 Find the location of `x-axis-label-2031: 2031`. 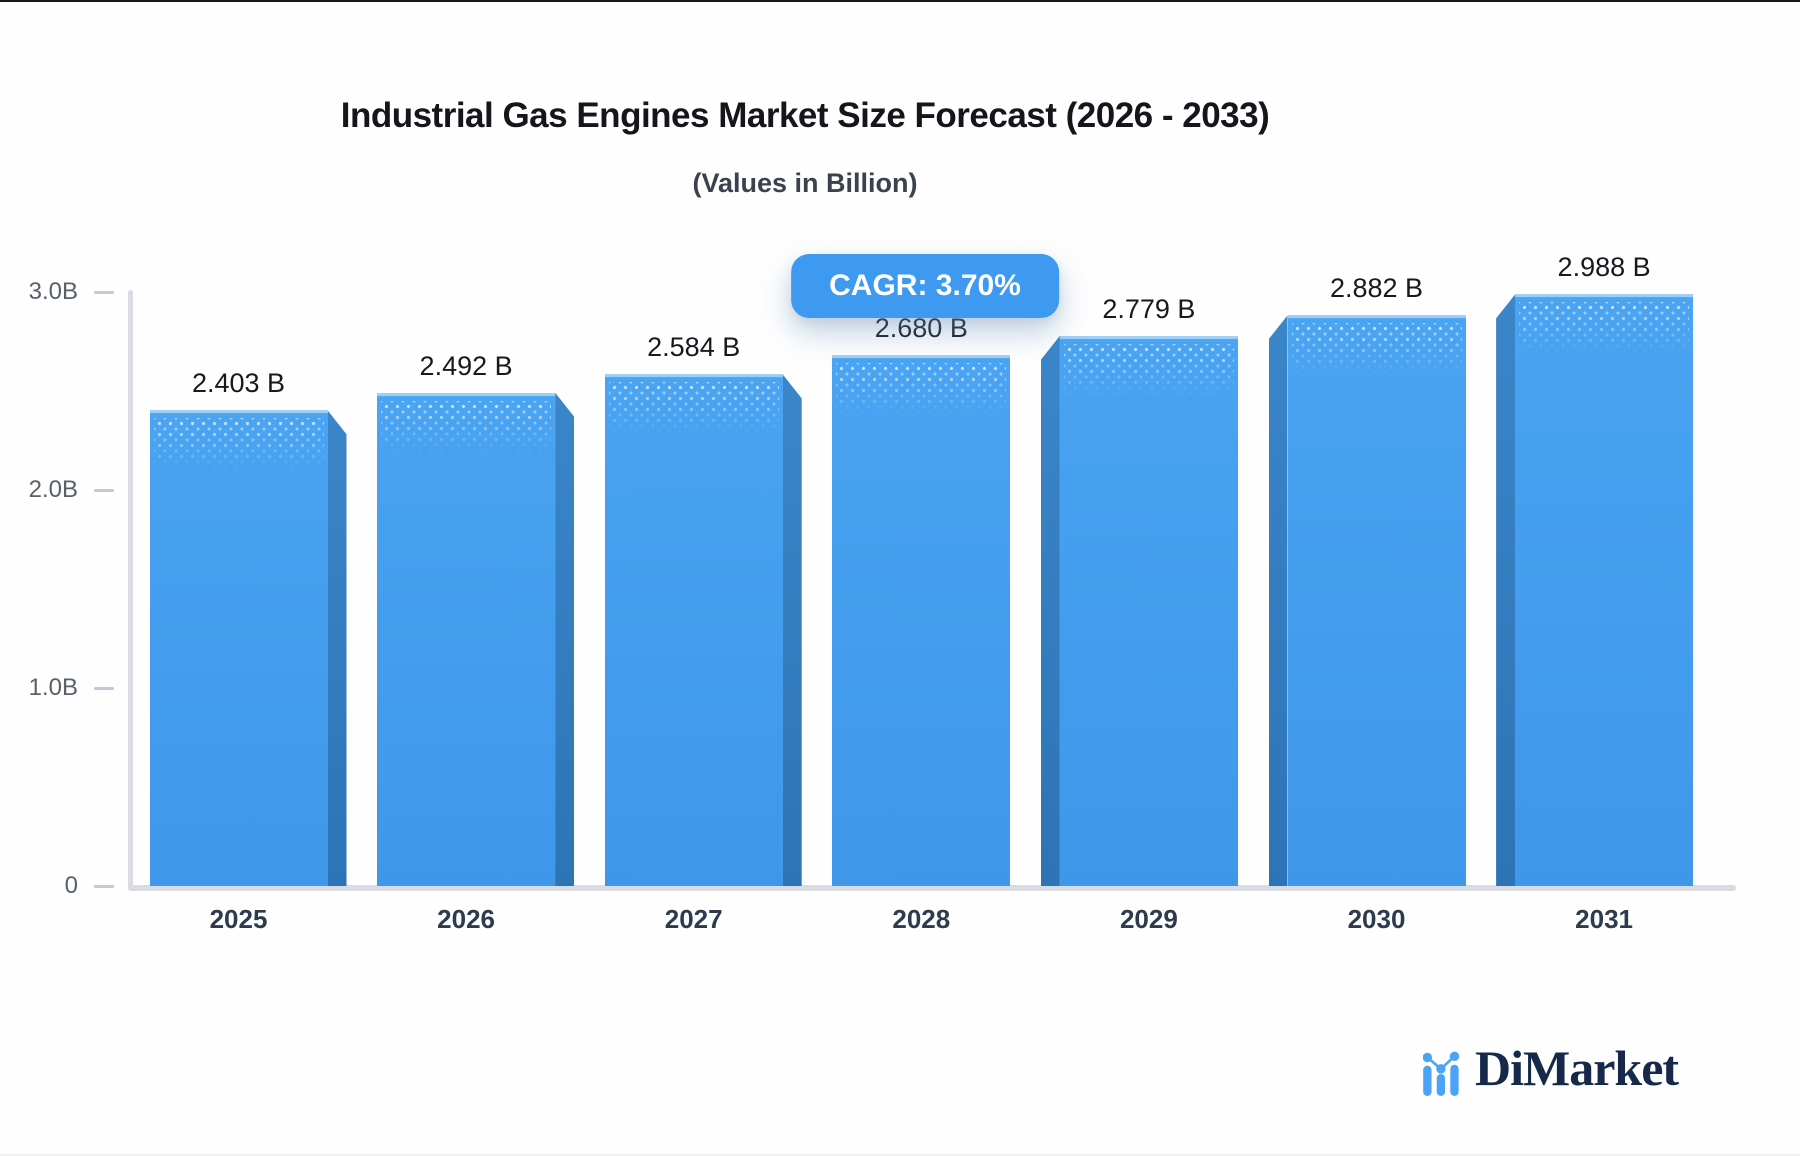

x-axis-label-2031: 2031 is located at coordinates (1604, 919).